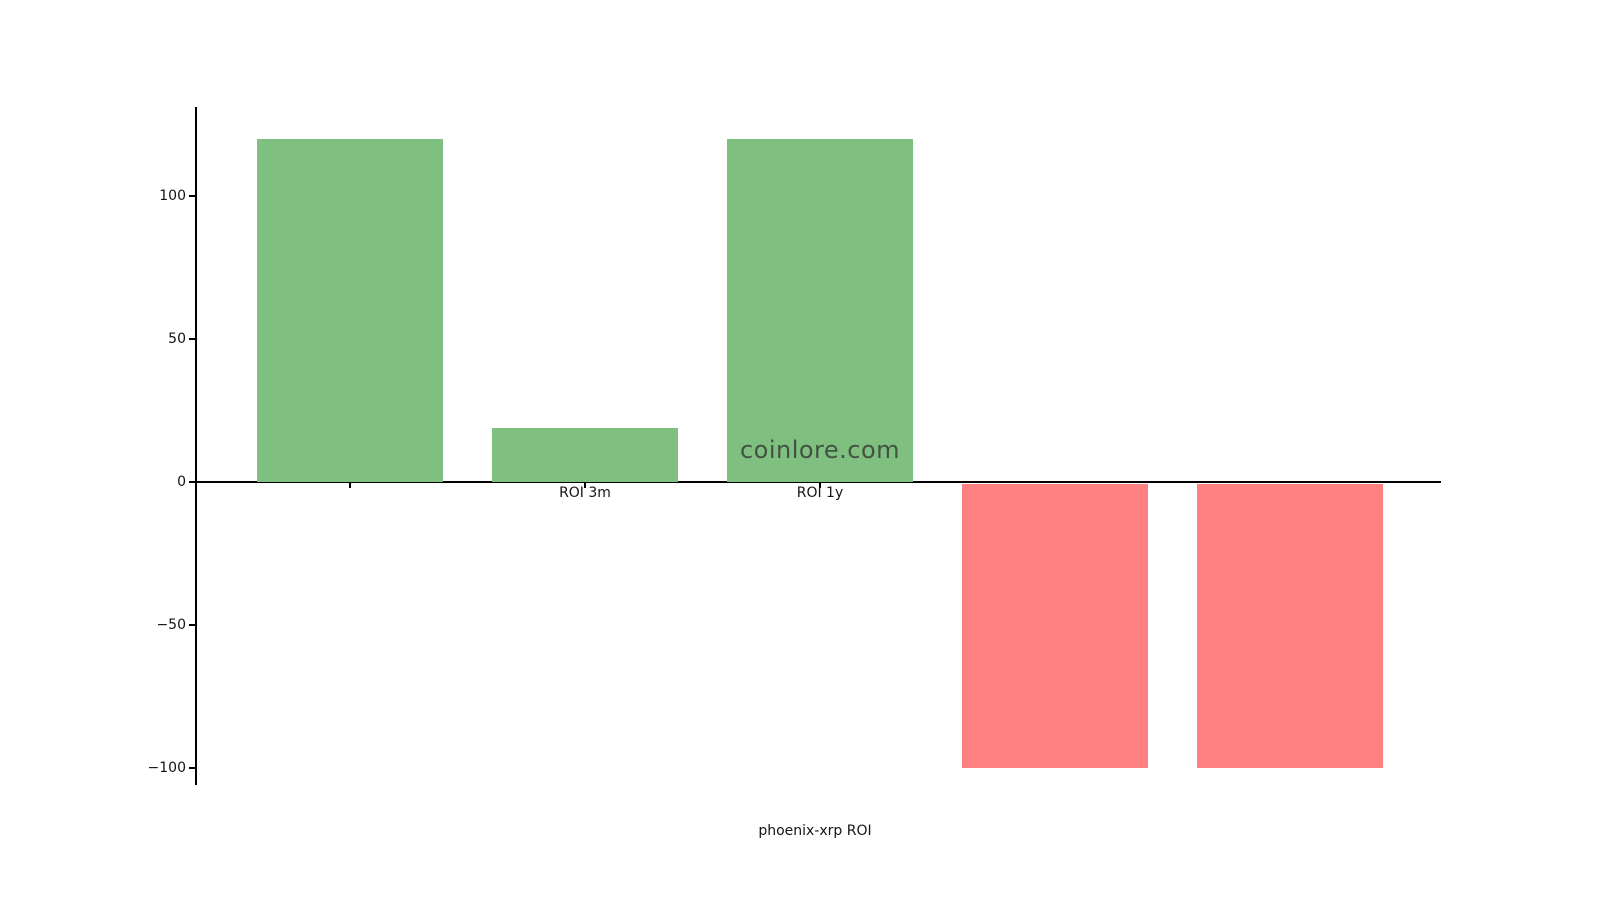  Describe the element at coordinates (818, 482) in the screenshot. I see `x-axis-zero-line` at that location.